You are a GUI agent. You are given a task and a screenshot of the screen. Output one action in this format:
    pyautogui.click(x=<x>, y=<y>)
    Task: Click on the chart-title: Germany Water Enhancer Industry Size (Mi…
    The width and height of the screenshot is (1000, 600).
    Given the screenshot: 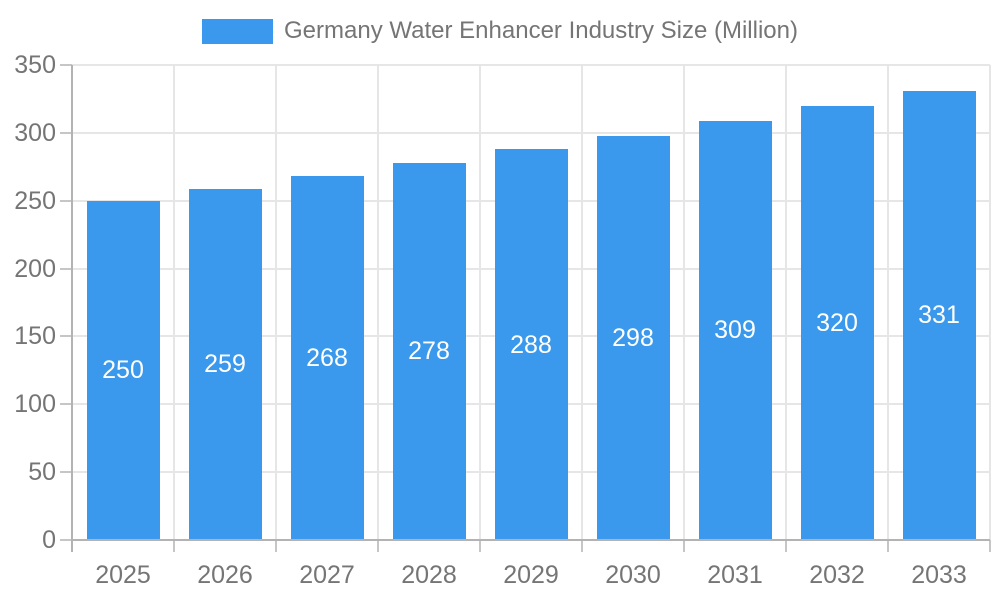 What is the action you would take?
    pyautogui.click(x=541, y=30)
    